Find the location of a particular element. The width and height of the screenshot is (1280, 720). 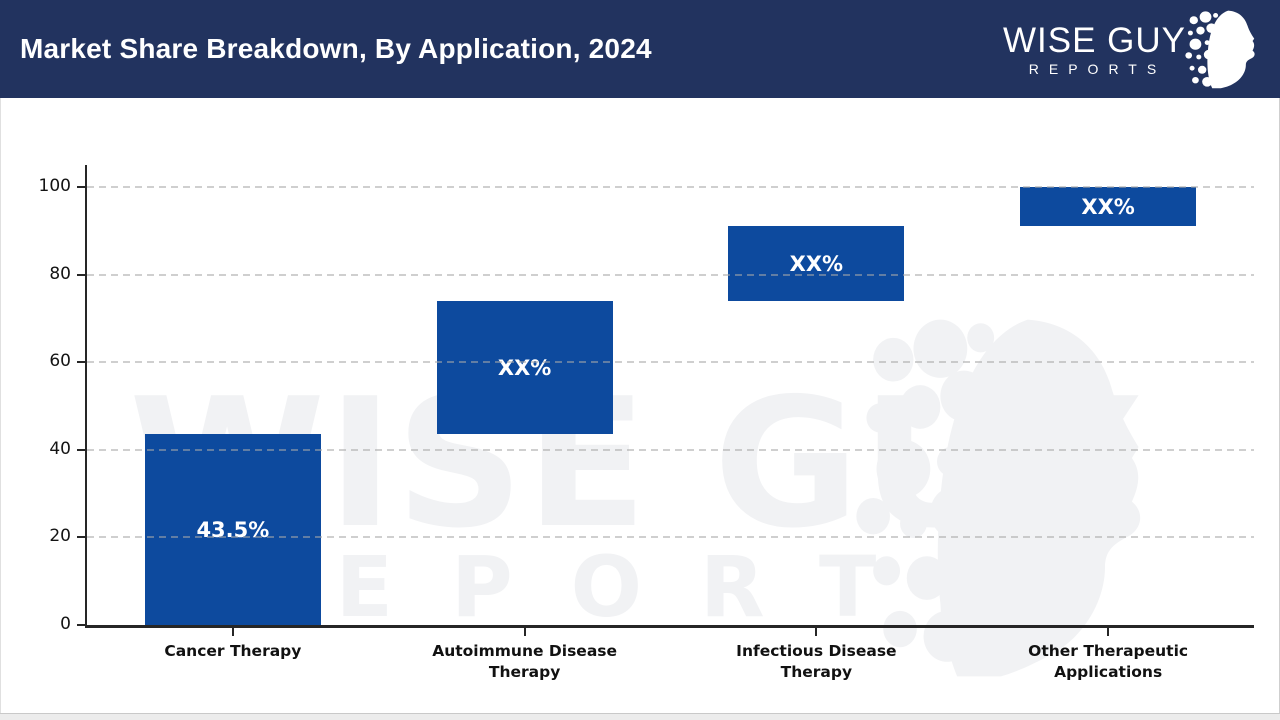

brand-logo: WISE GUY REPORTS is located at coordinates (1134, 49).